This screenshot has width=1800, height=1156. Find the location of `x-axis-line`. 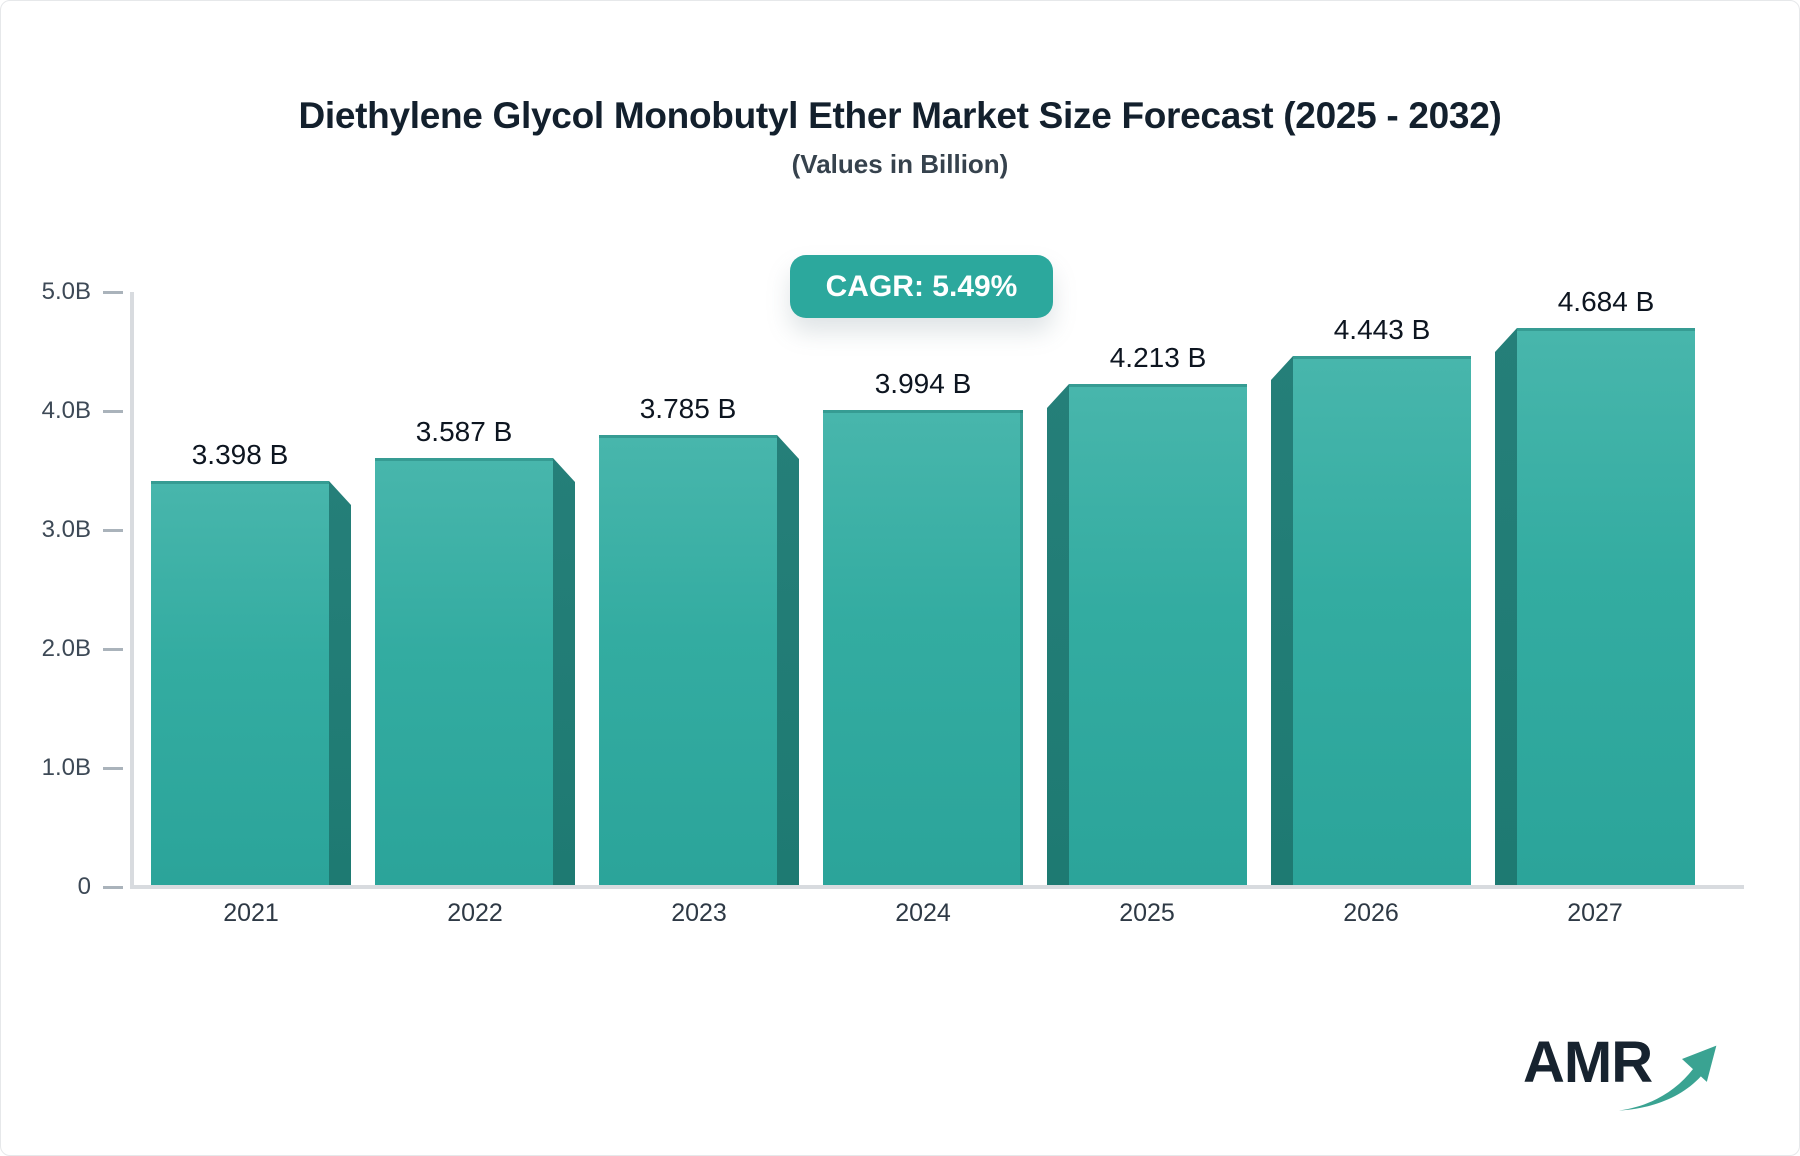

x-axis-line is located at coordinates (937, 887).